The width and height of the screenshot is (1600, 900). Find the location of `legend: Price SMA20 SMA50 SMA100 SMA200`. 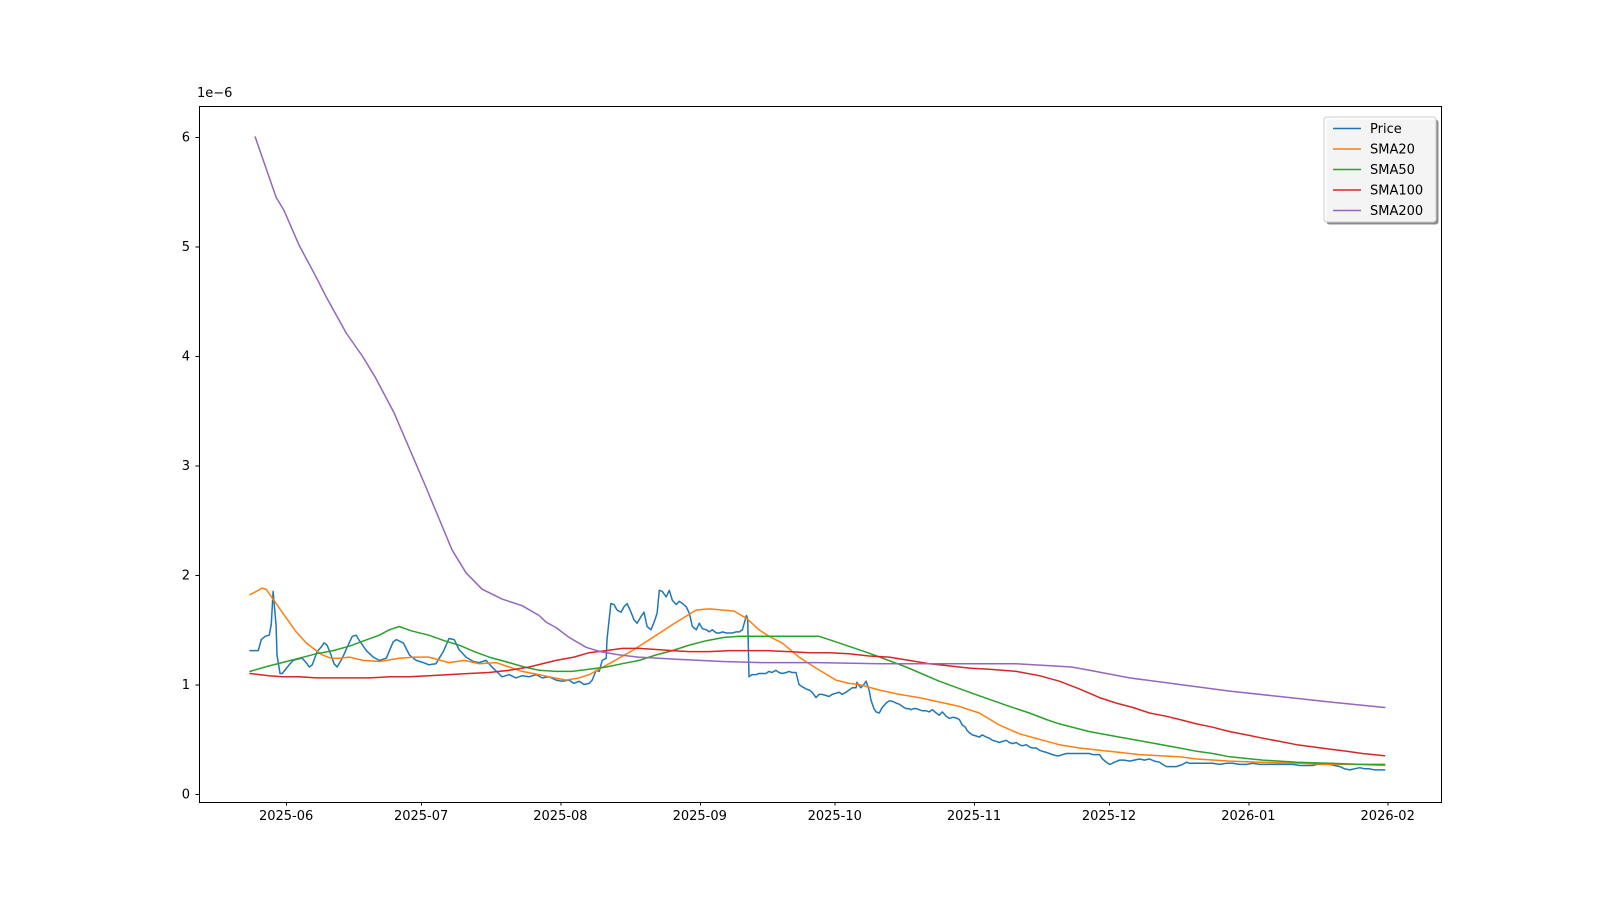

legend: Price SMA20 SMA50 SMA100 SMA200 is located at coordinates (1381, 170).